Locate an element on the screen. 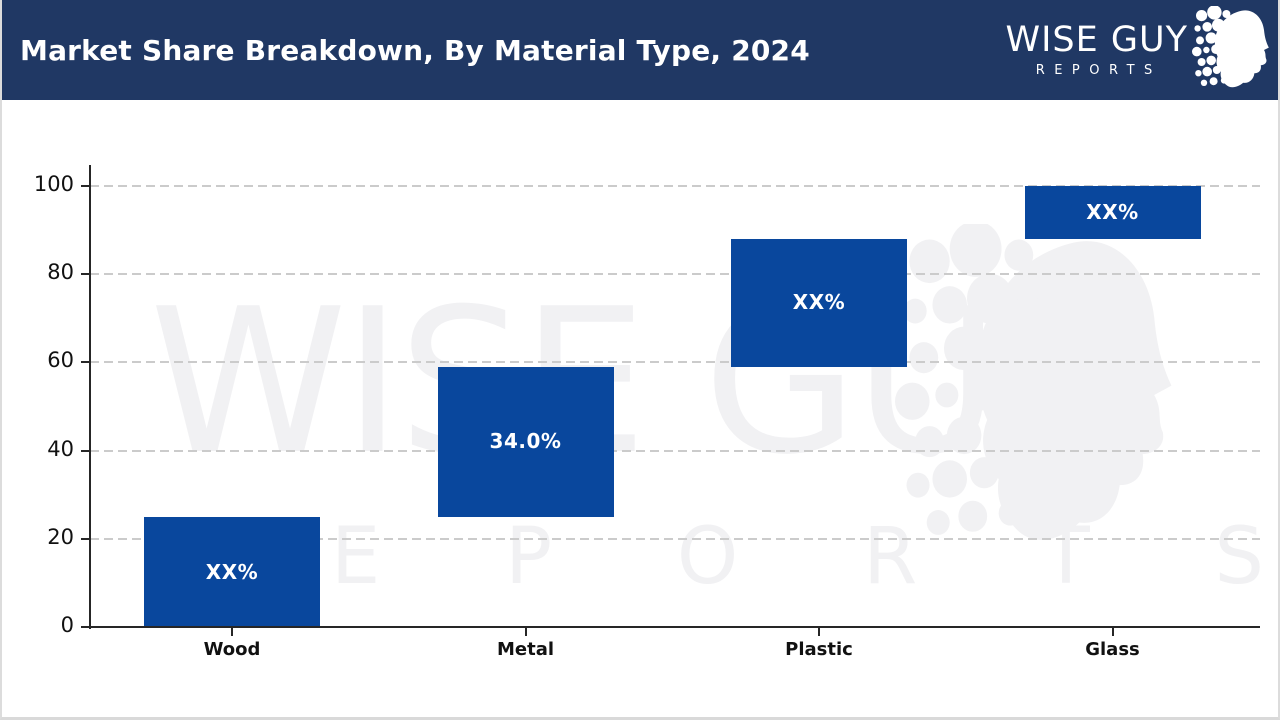  y-tick-label-20: 20 is located at coordinates (60, 536).